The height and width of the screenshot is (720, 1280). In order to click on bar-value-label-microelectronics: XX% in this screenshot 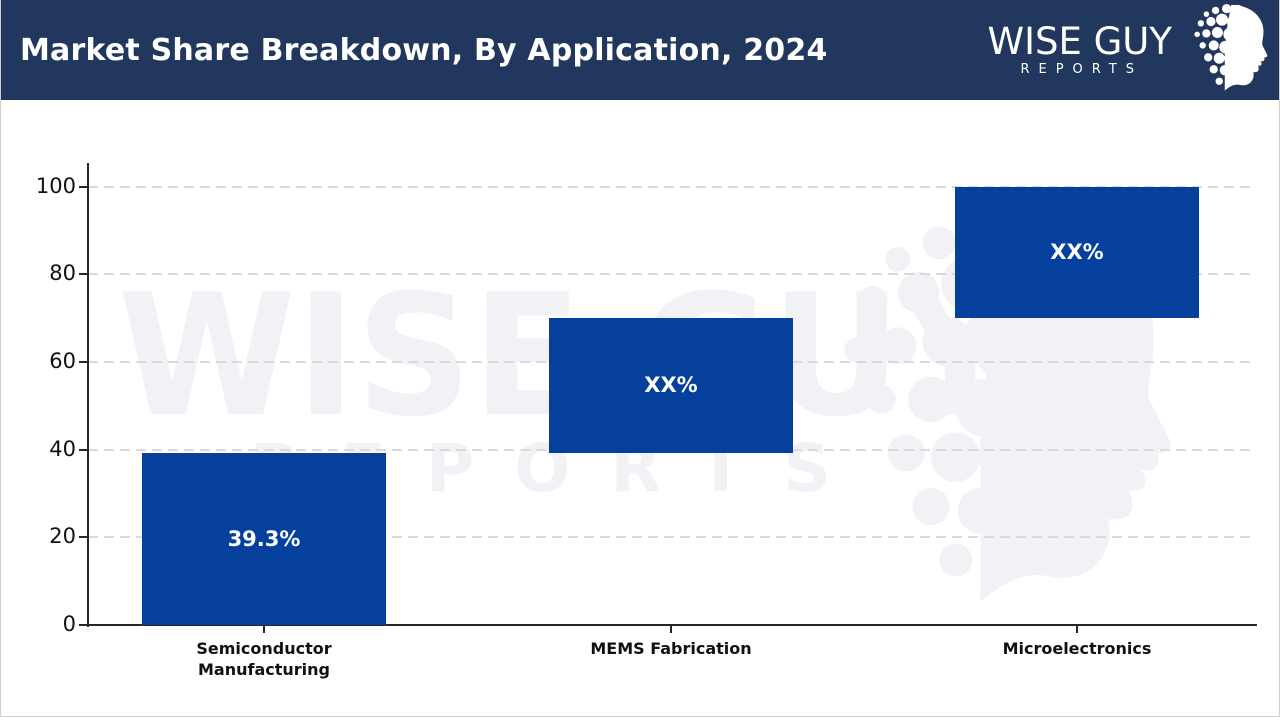, I will do `click(1077, 252)`.